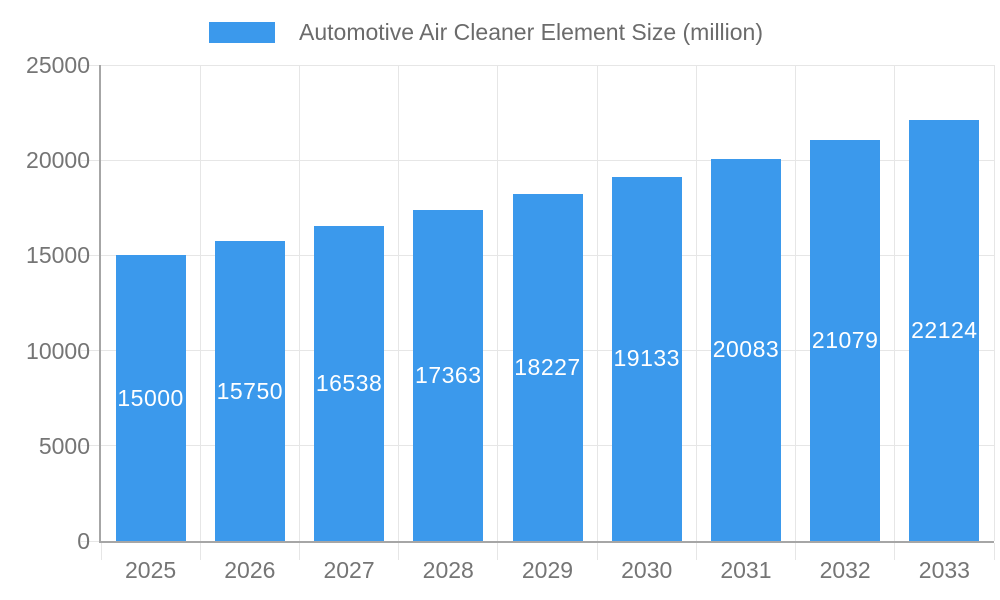 The width and height of the screenshot is (1000, 600). I want to click on bar-value-label: 15000, so click(150, 397).